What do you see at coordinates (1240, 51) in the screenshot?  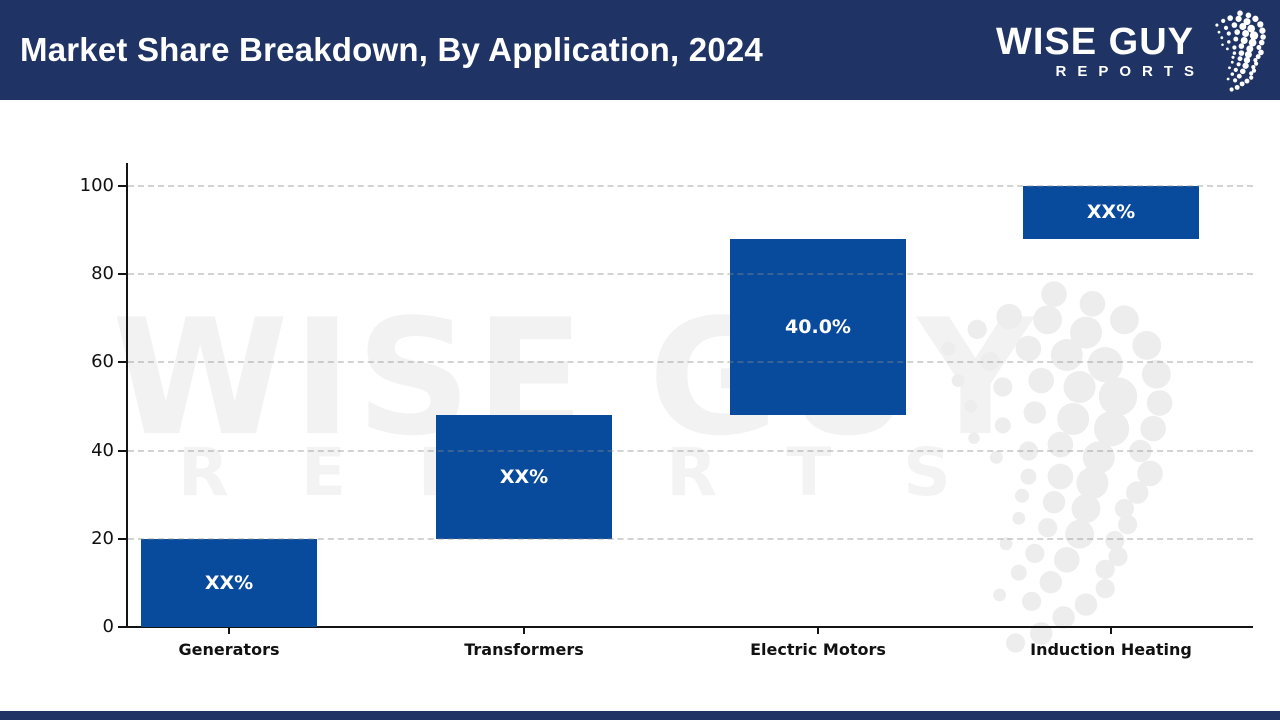 I see `dotted-head-icon` at bounding box center [1240, 51].